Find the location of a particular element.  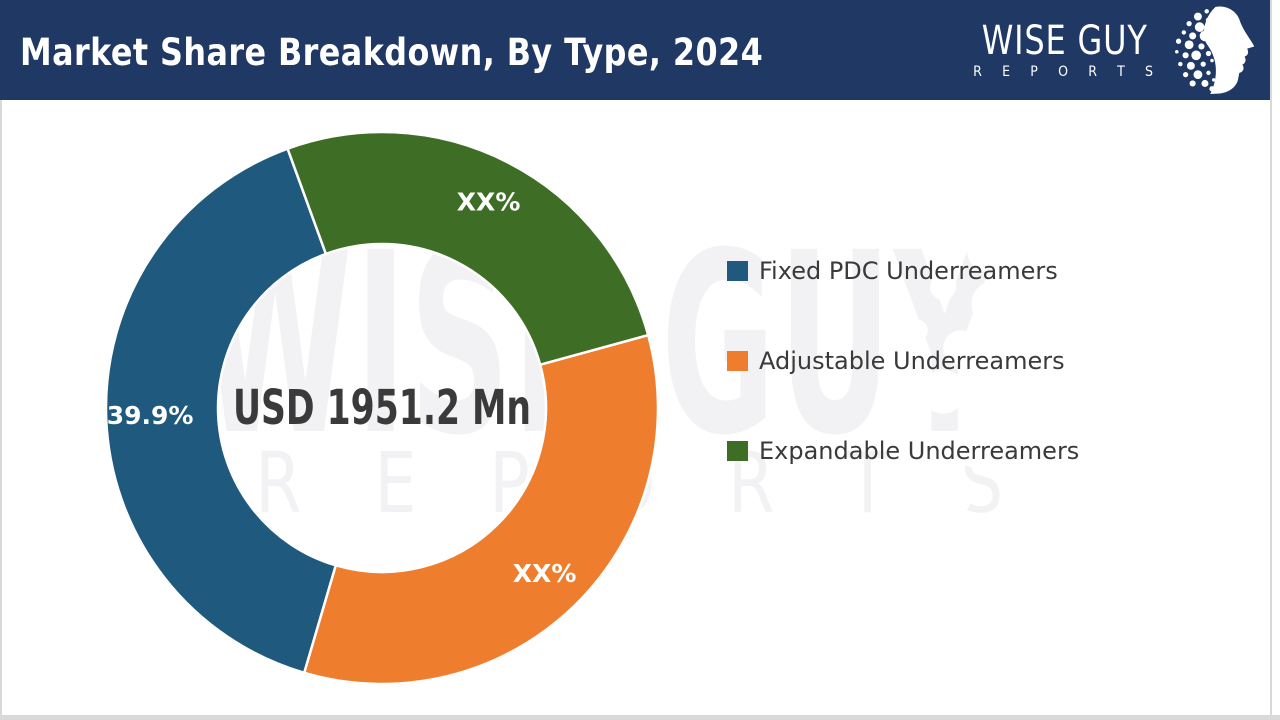

legend-label: Adjustable Underreamers is located at coordinates (912, 361).